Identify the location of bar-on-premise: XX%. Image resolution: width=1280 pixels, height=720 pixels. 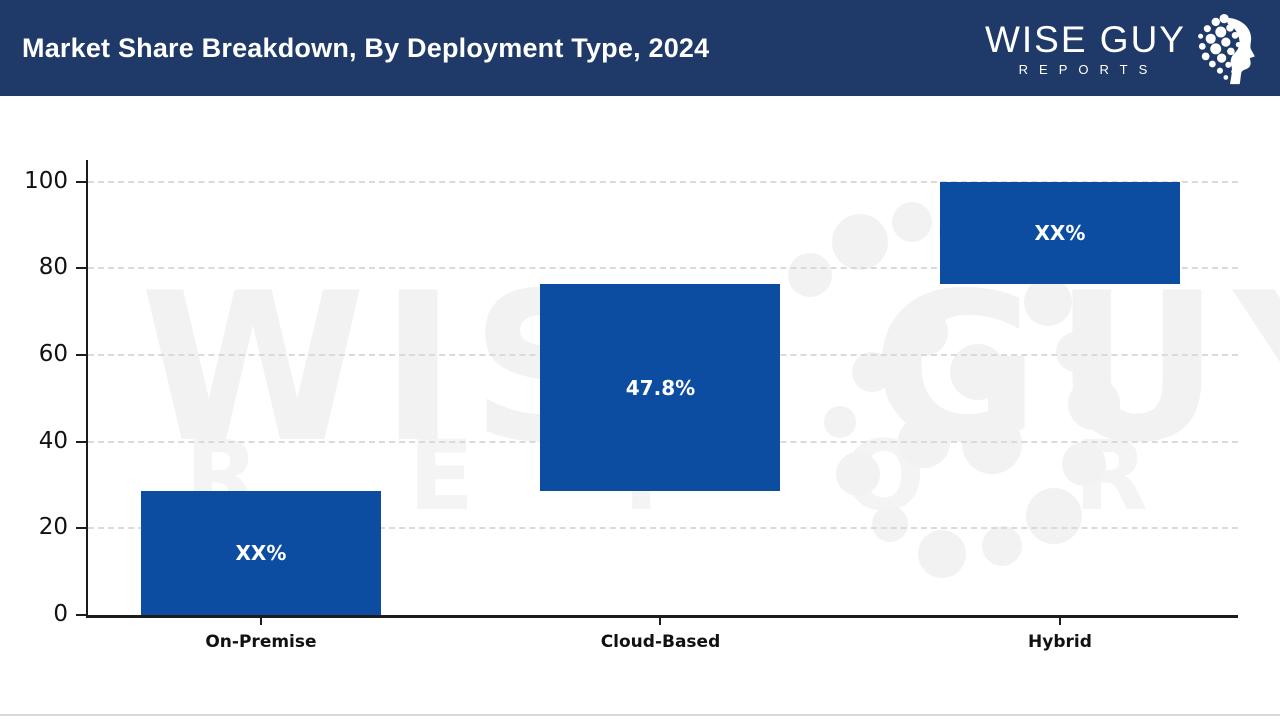
(260, 553).